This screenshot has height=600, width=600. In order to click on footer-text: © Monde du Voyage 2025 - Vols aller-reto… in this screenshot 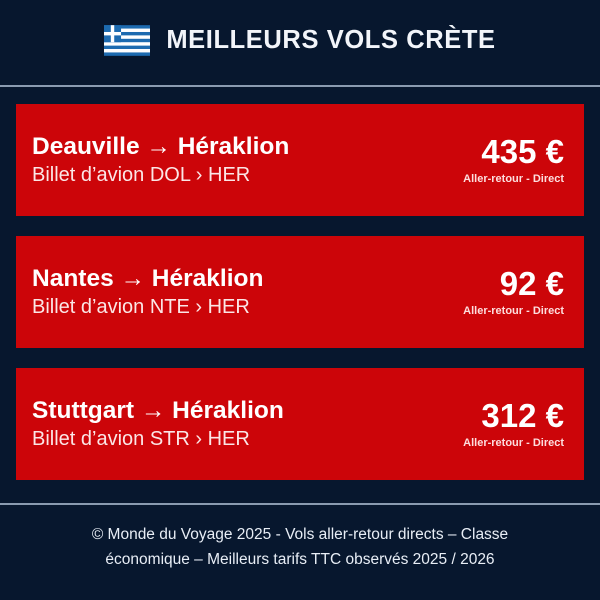, I will do `click(300, 539)`.